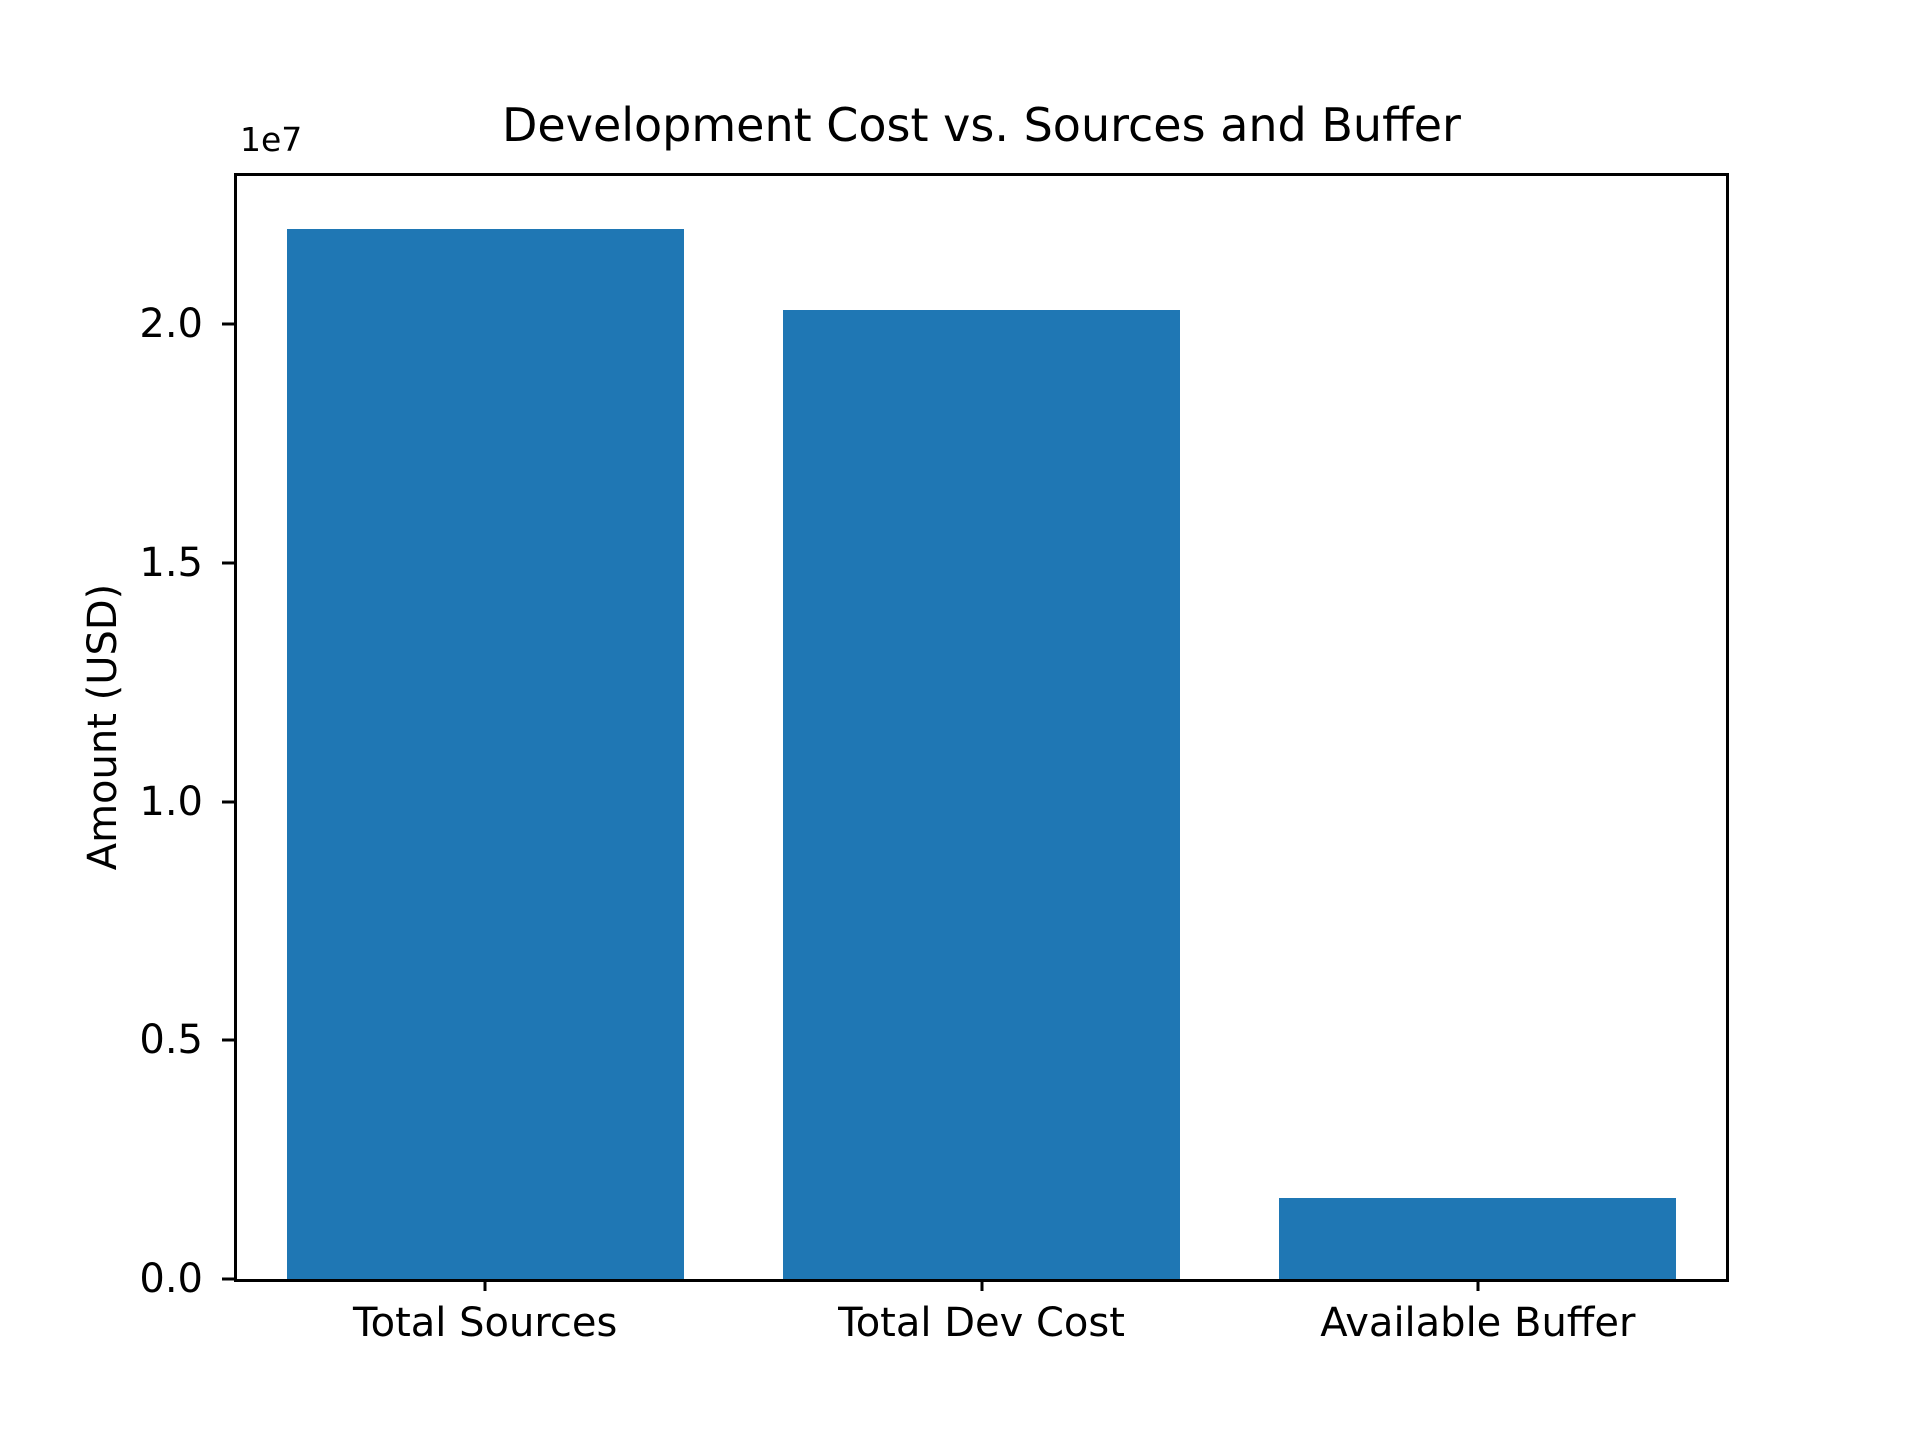 This screenshot has height=1440, width=1920. Describe the element at coordinates (171, 1040) in the screenshot. I see `y-tick-label-0-5: 0.5` at that location.